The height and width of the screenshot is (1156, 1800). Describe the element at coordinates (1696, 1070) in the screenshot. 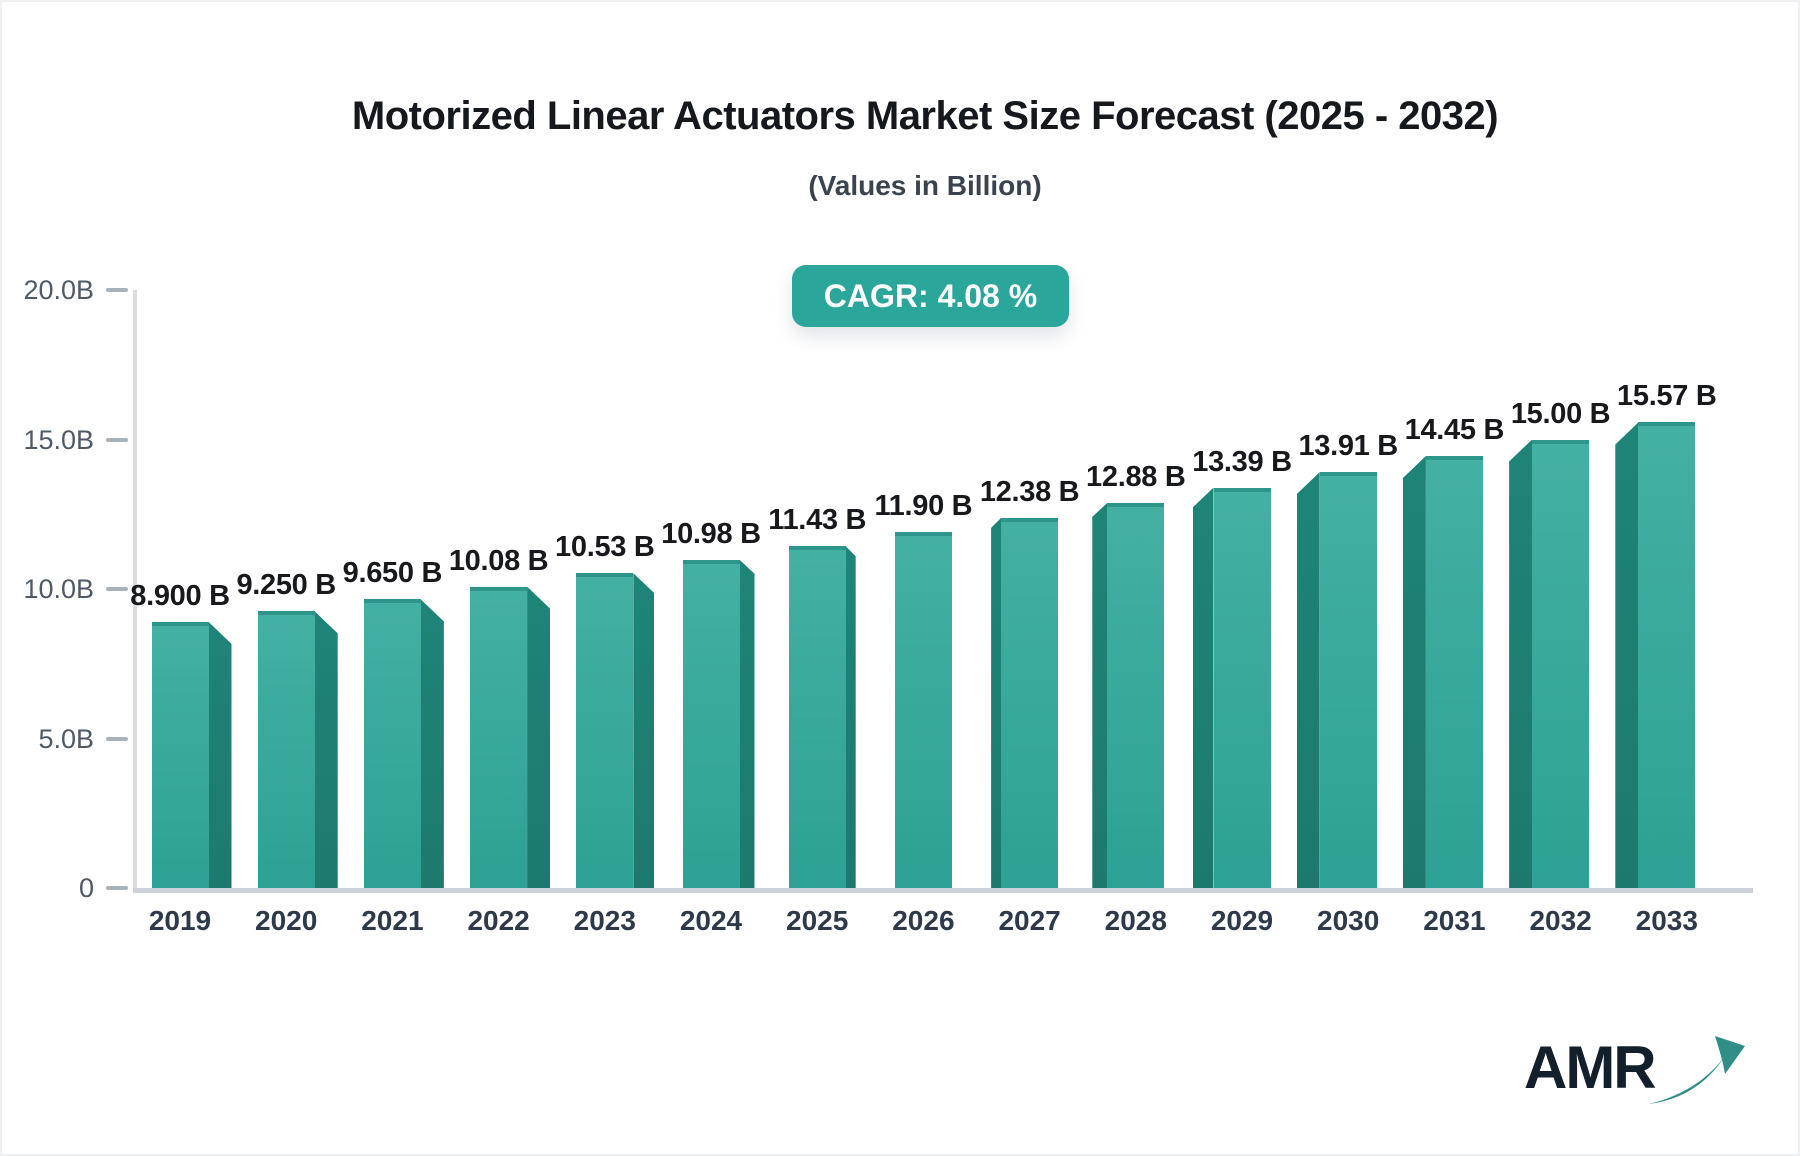

I see `trend-arrow-icon` at that location.